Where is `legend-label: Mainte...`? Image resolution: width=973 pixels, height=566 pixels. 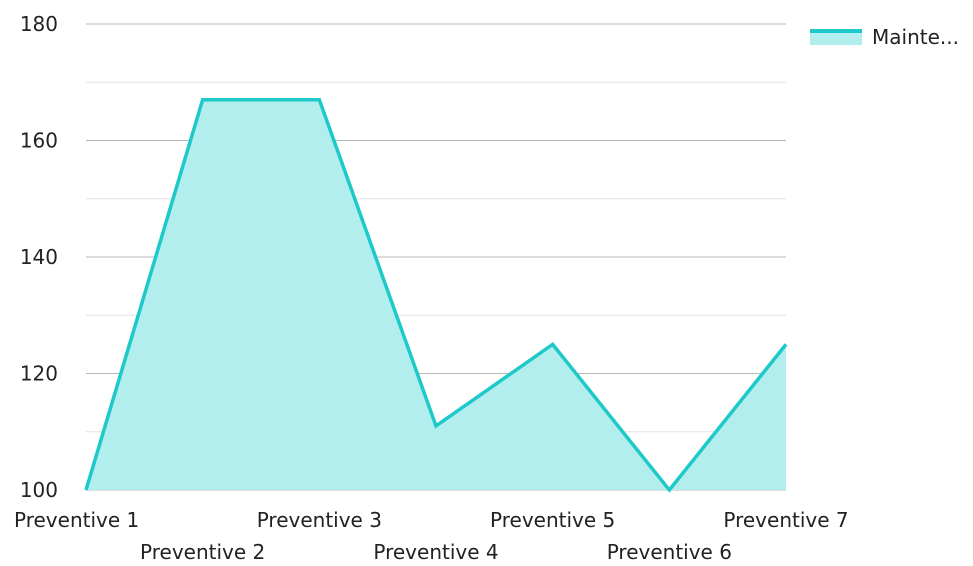
legend-label: Mainte... is located at coordinates (915, 37).